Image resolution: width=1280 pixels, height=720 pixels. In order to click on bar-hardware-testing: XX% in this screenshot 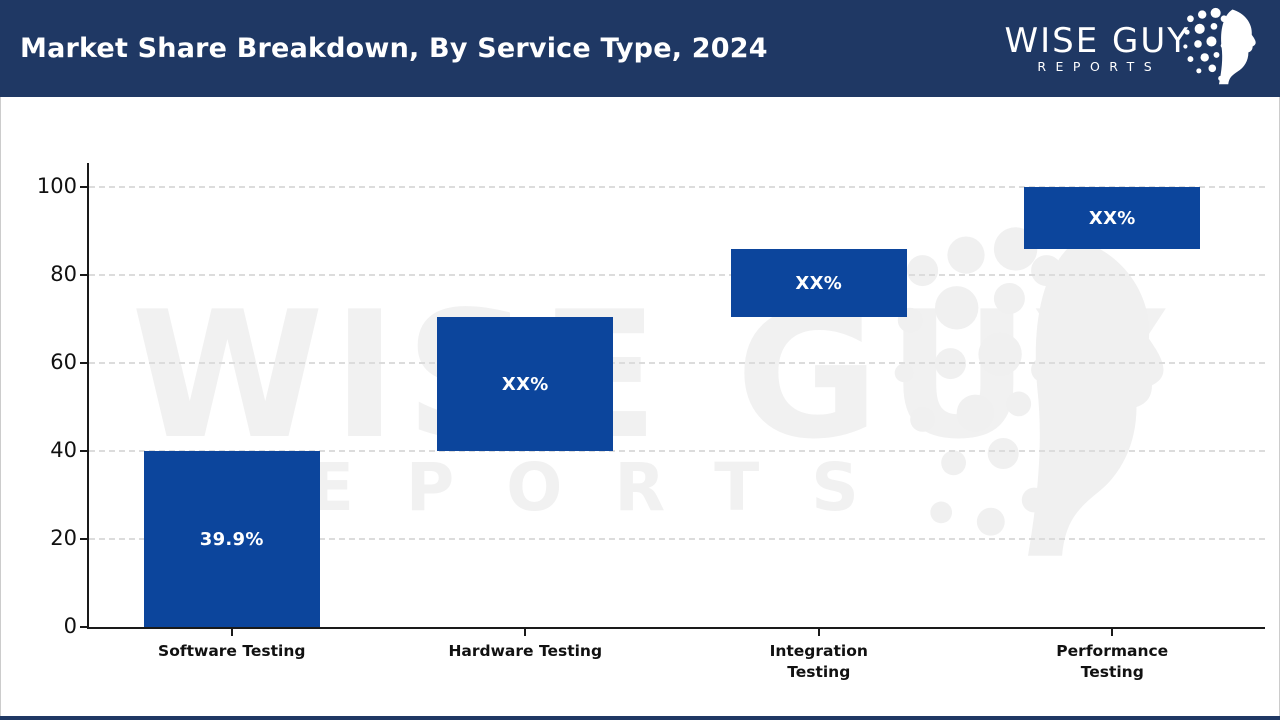, I will do `click(525, 384)`.